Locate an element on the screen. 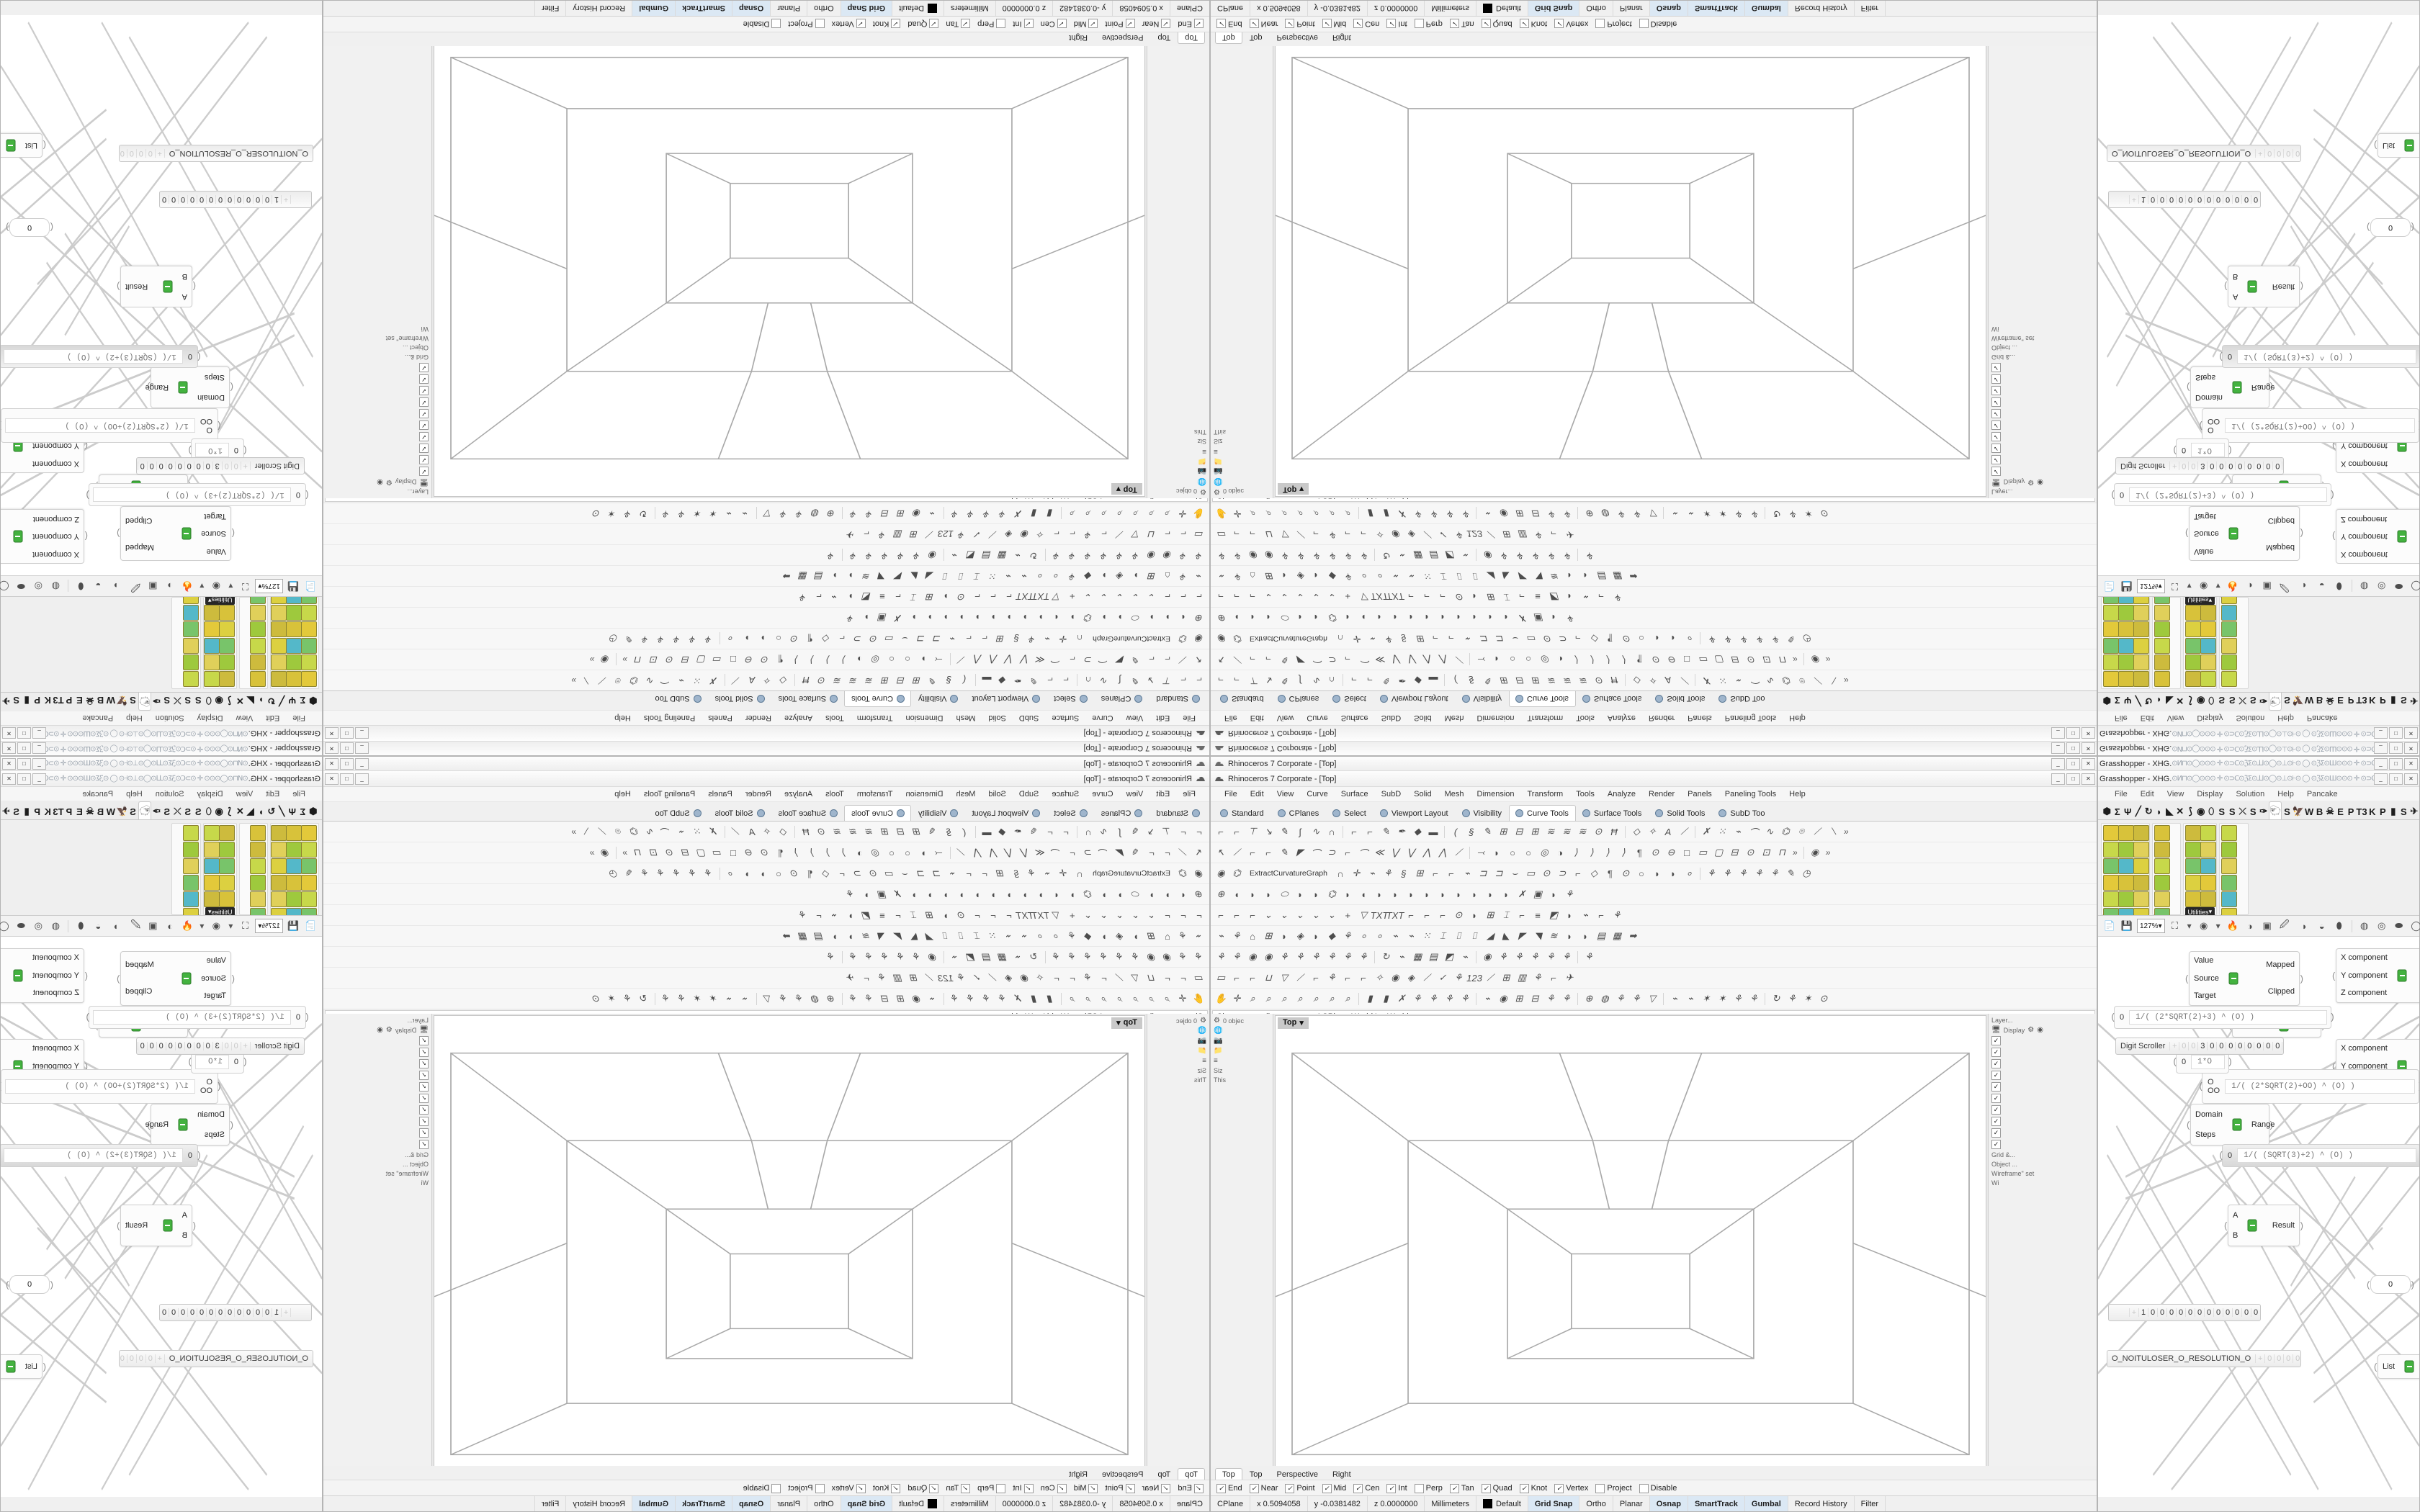 The height and width of the screenshot is (1512, 2420). gh-ribbon-tab-20: B is located at coordinates (2319, 811).